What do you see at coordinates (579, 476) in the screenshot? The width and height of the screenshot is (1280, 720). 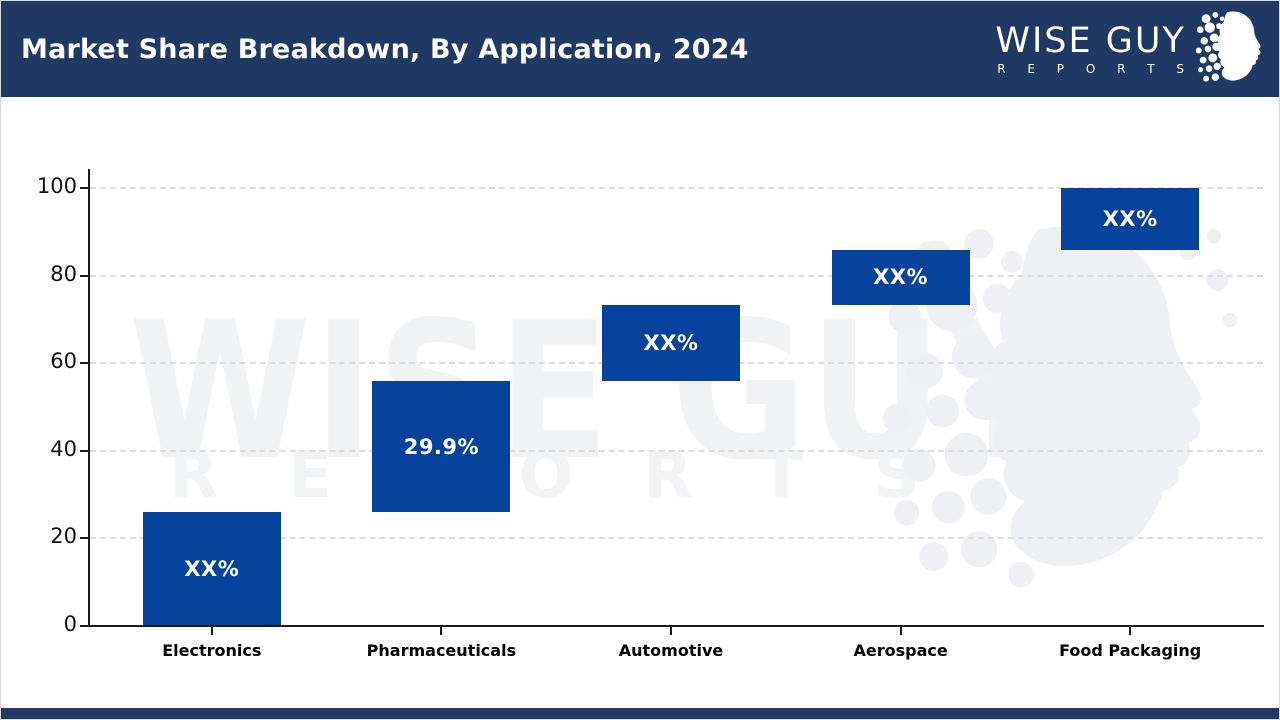 I see `watermark-reports-text: REPORTS` at bounding box center [579, 476].